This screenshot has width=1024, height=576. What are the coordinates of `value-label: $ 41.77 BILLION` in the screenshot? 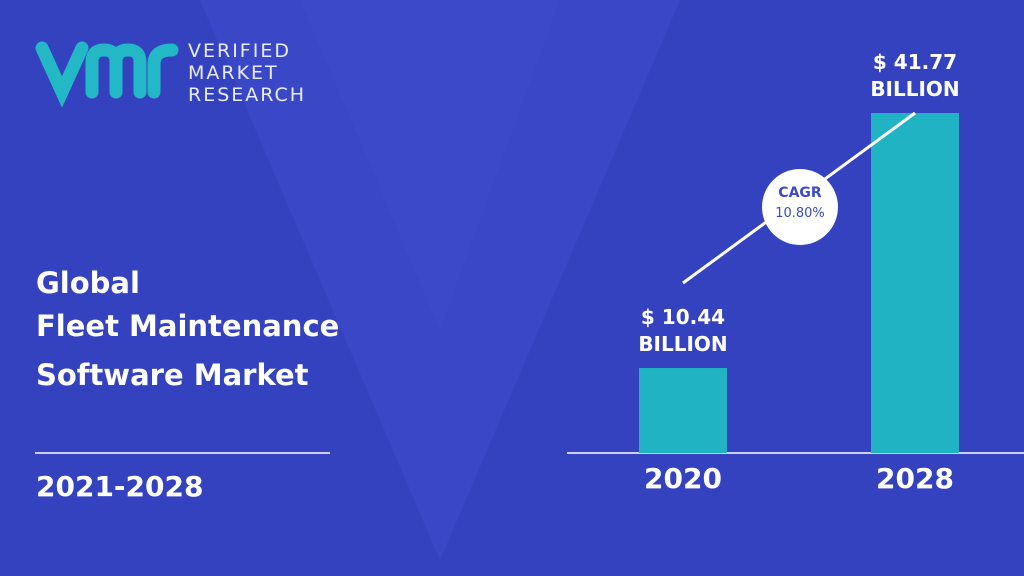 It's located at (915, 75).